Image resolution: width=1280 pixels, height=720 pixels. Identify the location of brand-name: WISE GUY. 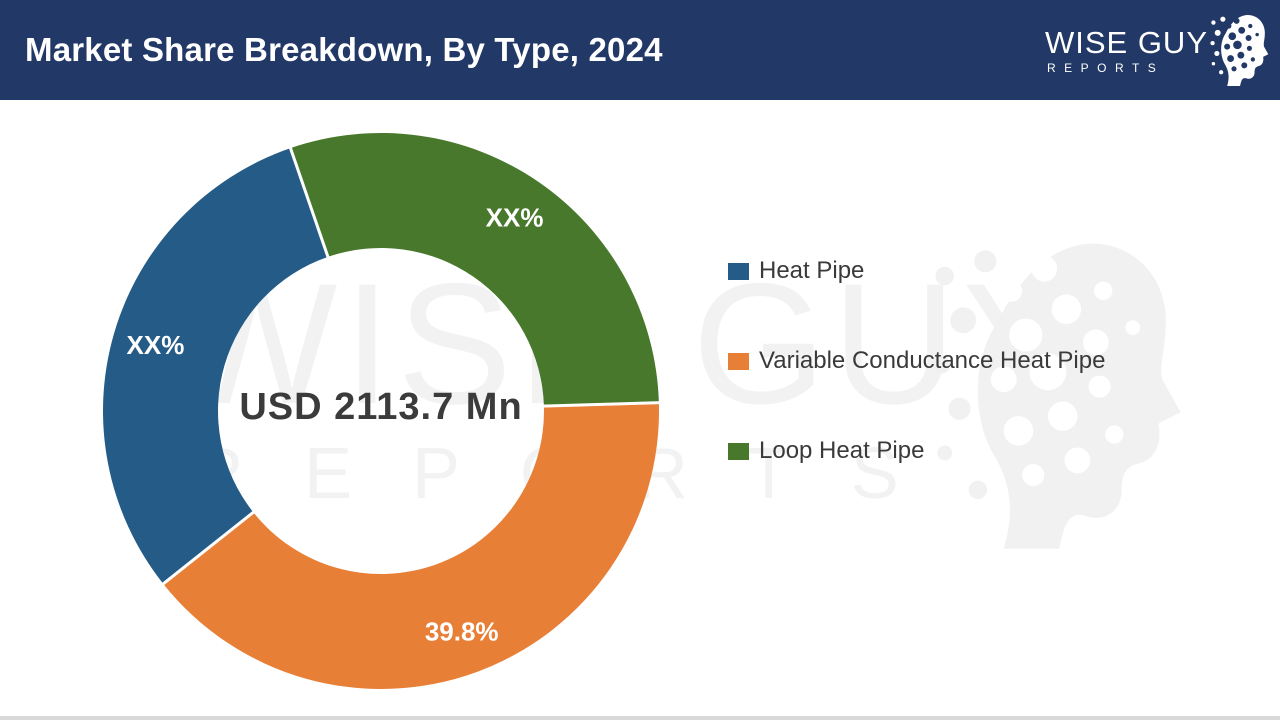
(1126, 42).